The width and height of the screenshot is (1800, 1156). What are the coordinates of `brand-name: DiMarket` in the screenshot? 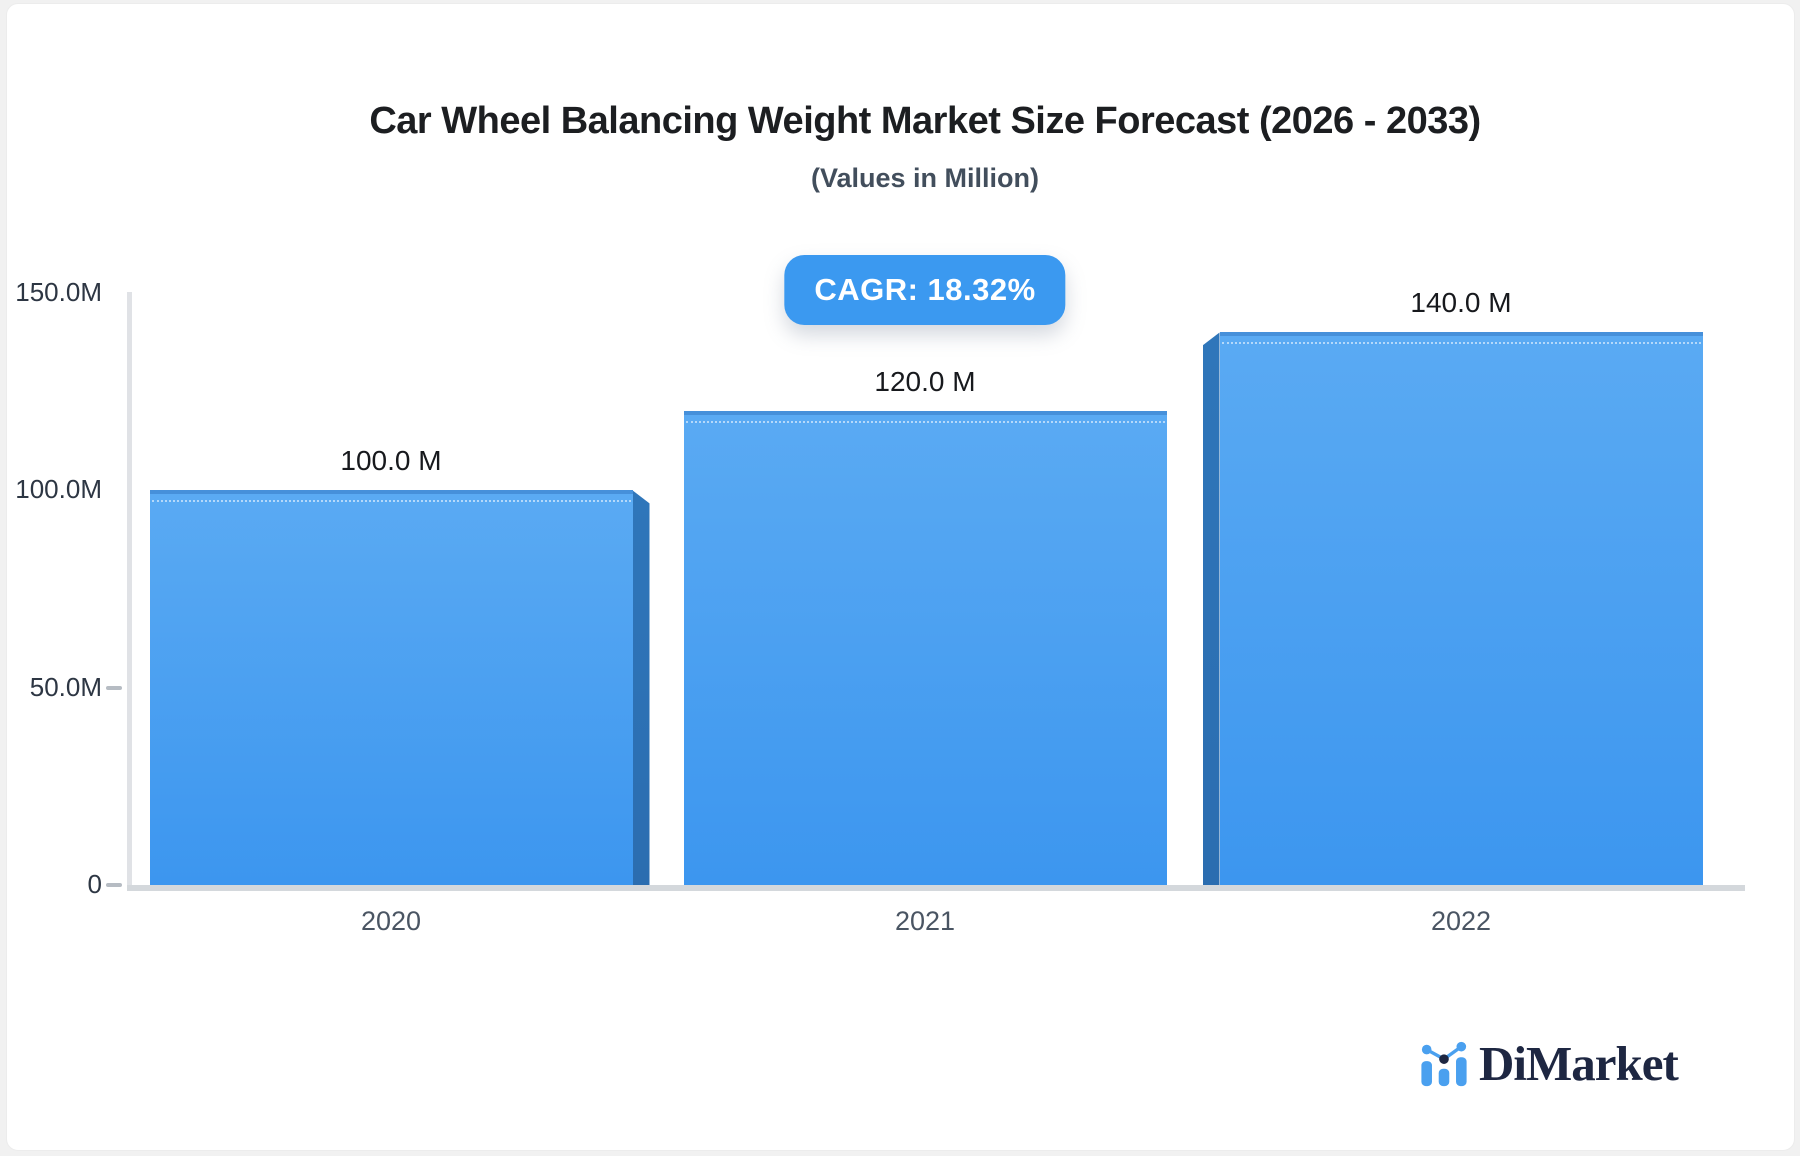 It's located at (1579, 1063).